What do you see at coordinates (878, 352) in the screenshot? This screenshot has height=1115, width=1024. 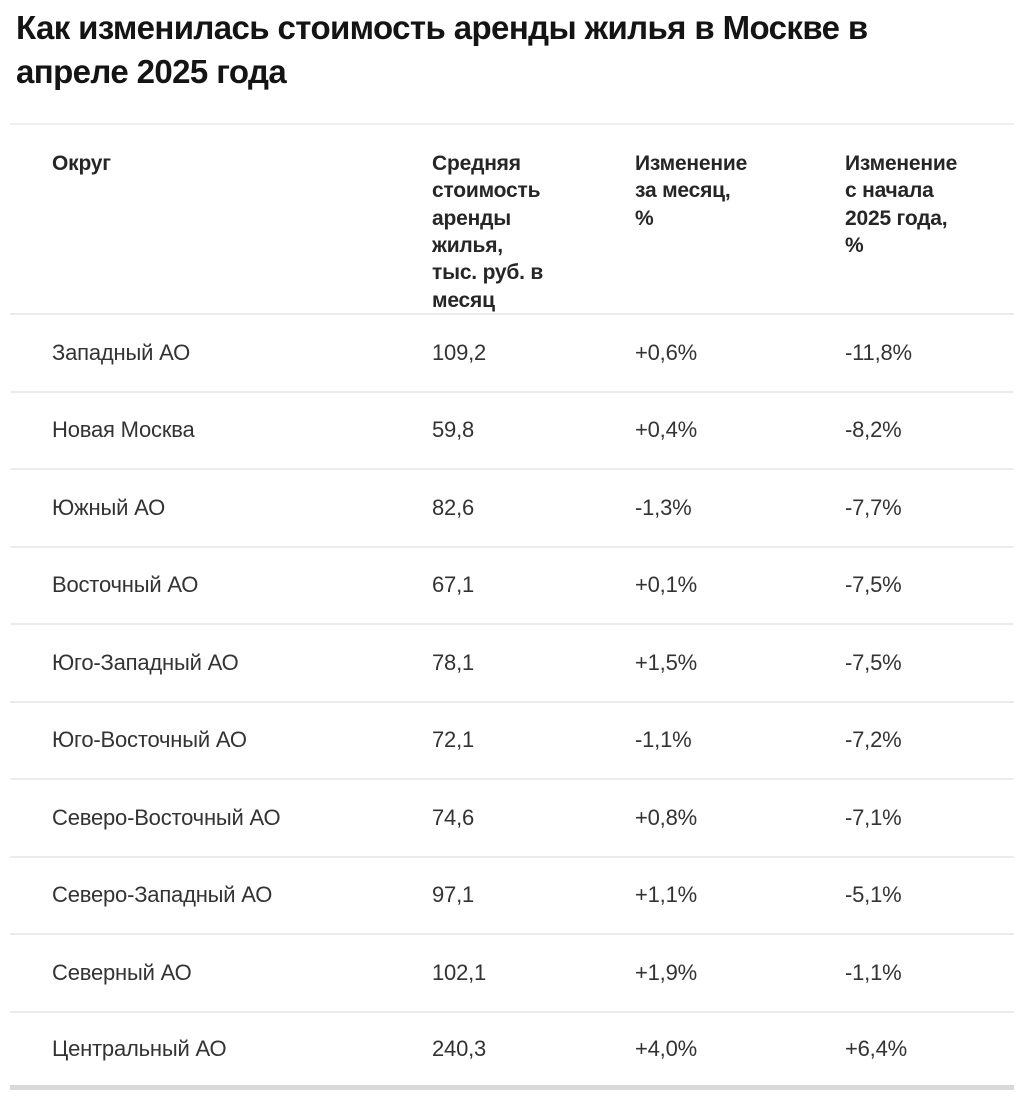 I see `ytd-change-value: -11,8%` at bounding box center [878, 352].